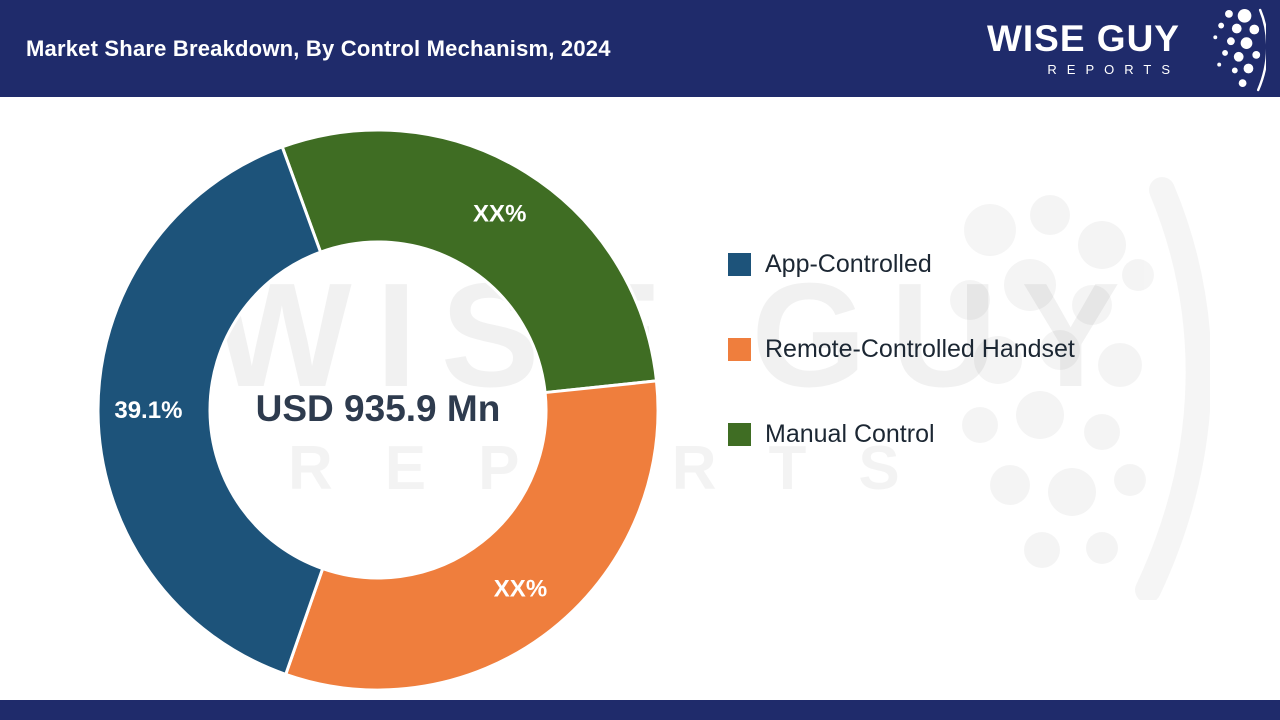  Describe the element at coordinates (1083, 38) in the screenshot. I see `logo-wiseguy-text: WISE GUY` at that location.